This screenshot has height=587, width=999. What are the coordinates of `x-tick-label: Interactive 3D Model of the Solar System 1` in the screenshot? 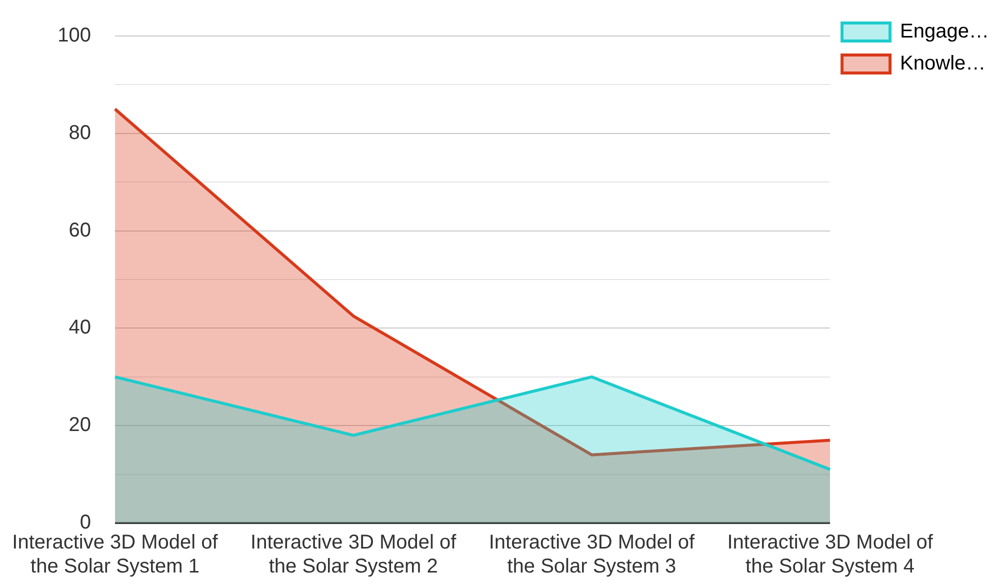 It's located at (115, 555).